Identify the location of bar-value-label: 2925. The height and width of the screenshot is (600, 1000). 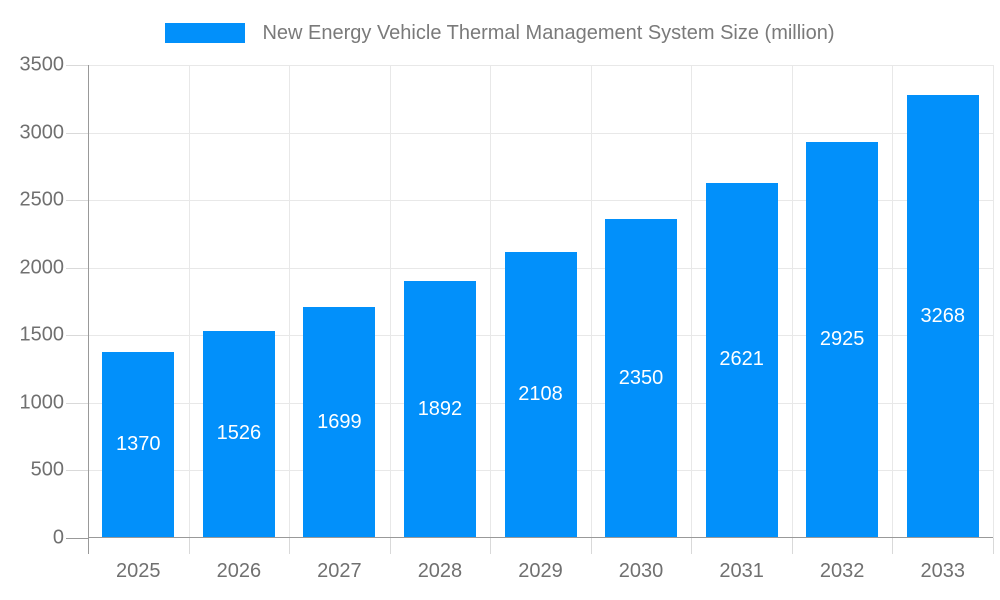
(842, 338).